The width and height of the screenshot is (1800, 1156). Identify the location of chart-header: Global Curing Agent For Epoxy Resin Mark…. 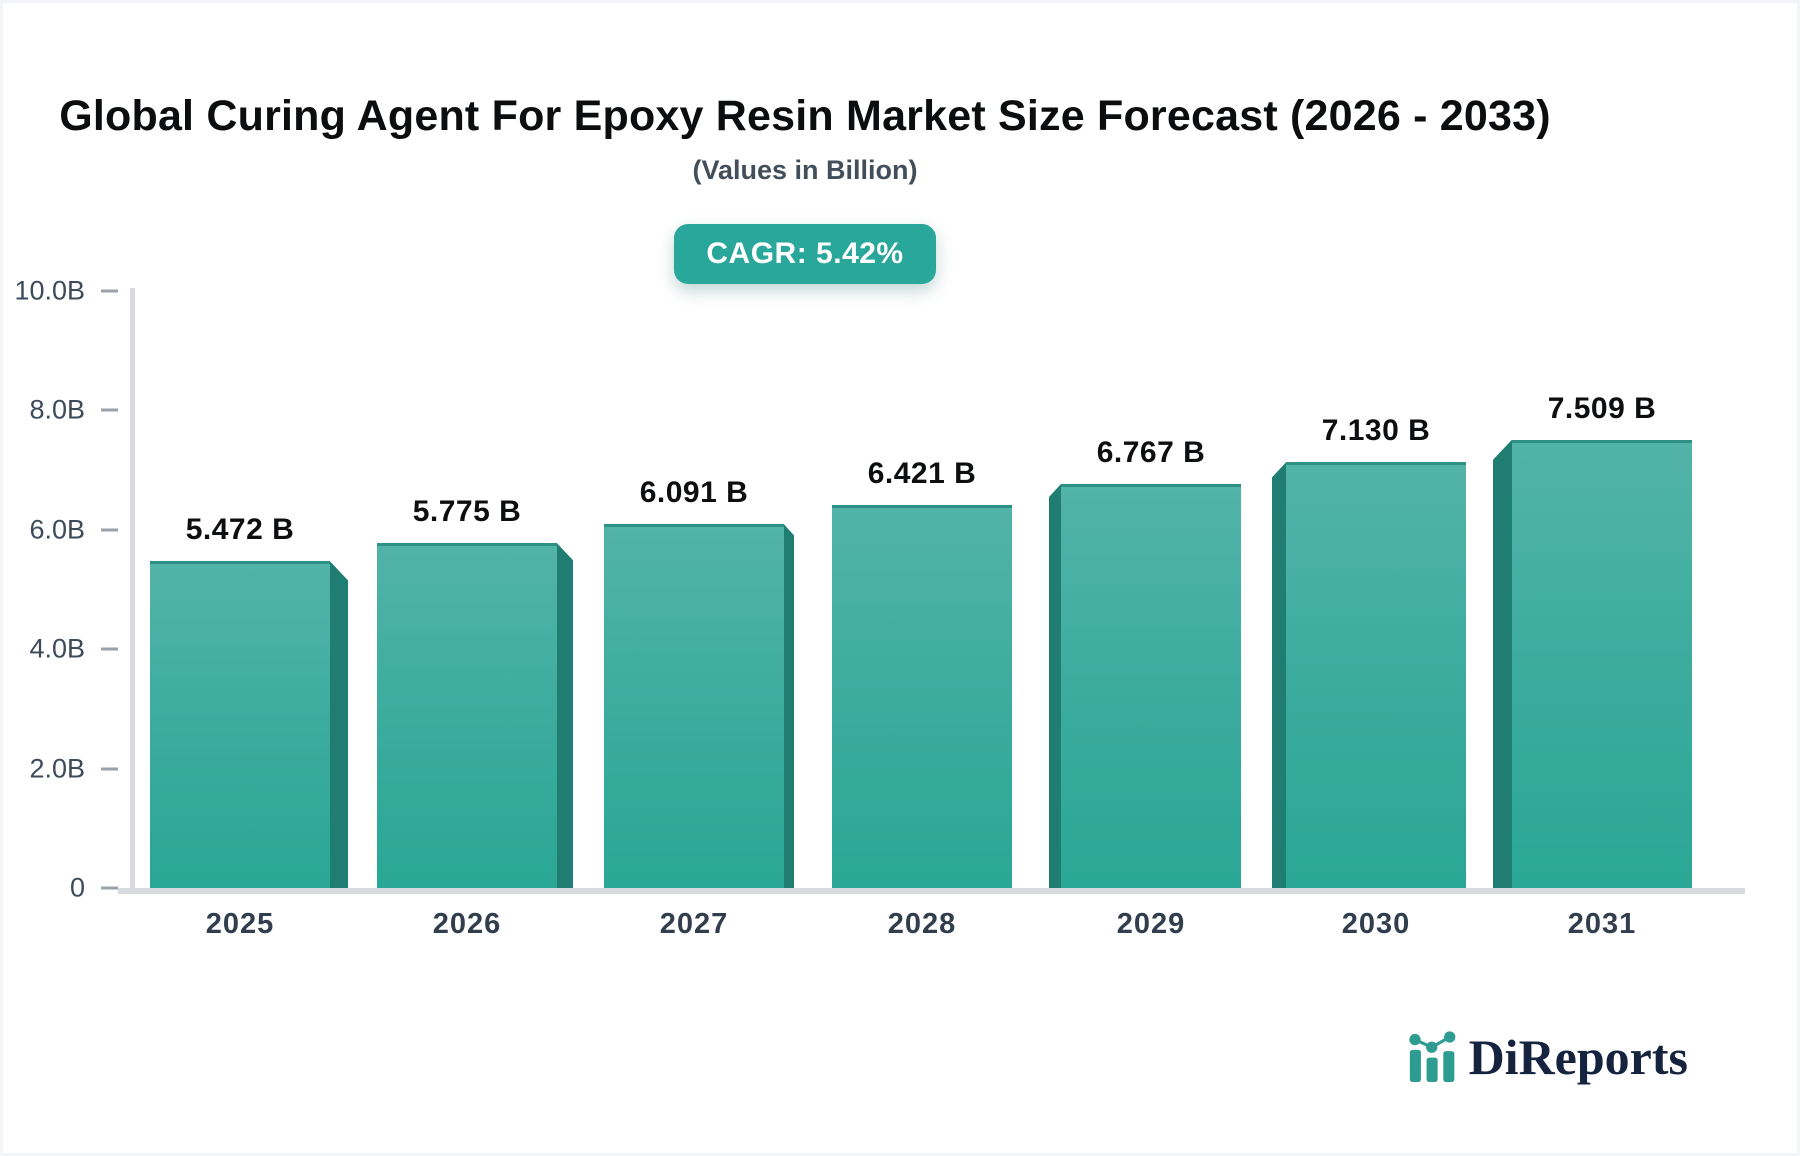
(805, 139).